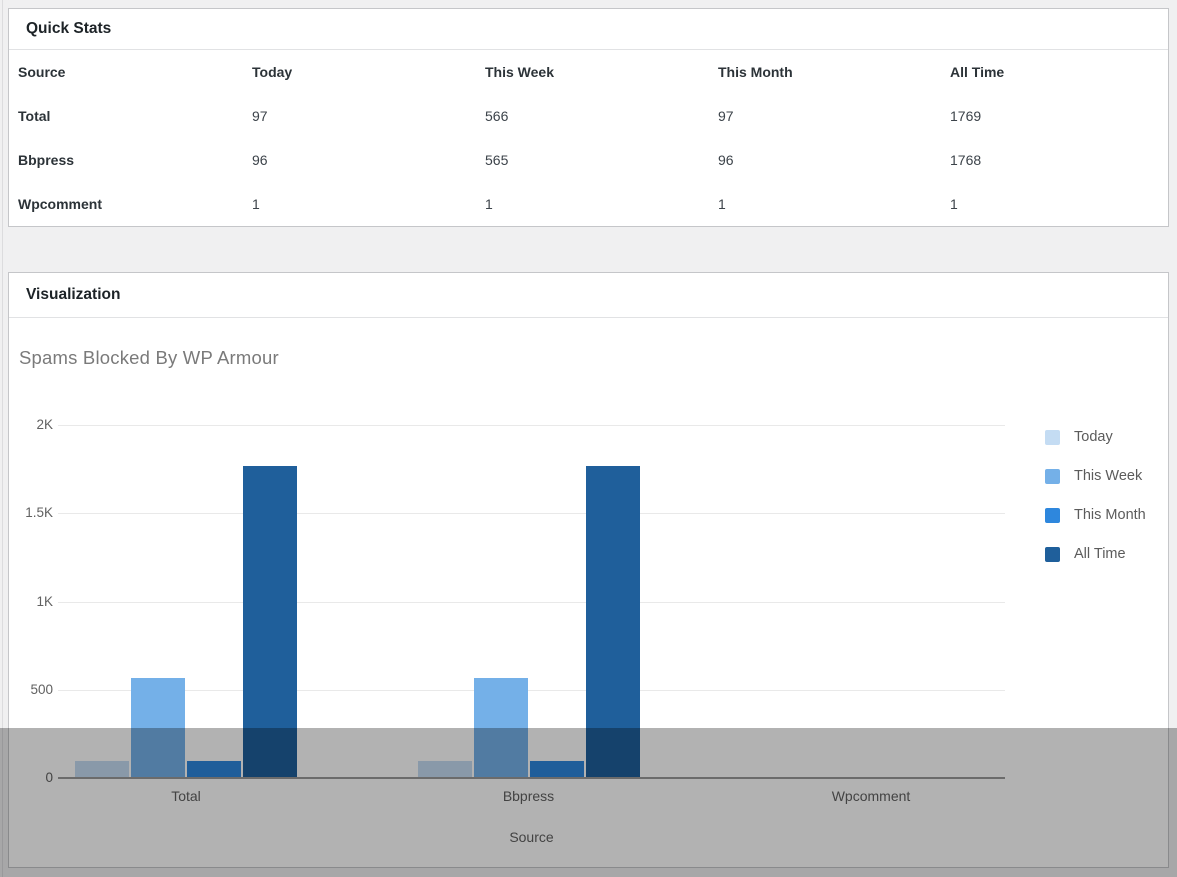 The height and width of the screenshot is (877, 1177). I want to click on legend-swatch-icon-this-week, so click(1052, 476).